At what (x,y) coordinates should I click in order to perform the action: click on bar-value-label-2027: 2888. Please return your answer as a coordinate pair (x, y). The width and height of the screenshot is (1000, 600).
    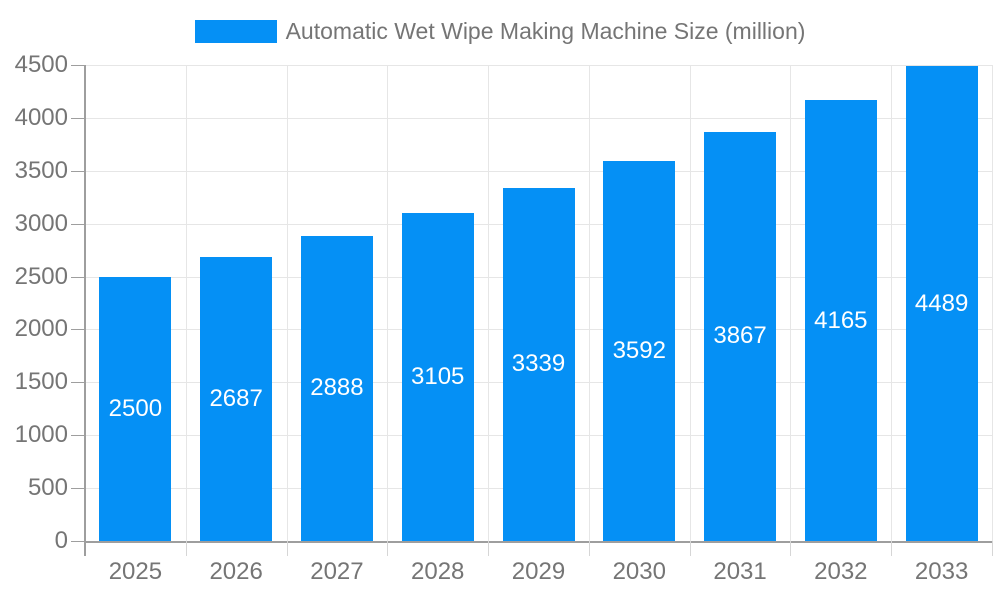
    Looking at the image, I should click on (337, 388).